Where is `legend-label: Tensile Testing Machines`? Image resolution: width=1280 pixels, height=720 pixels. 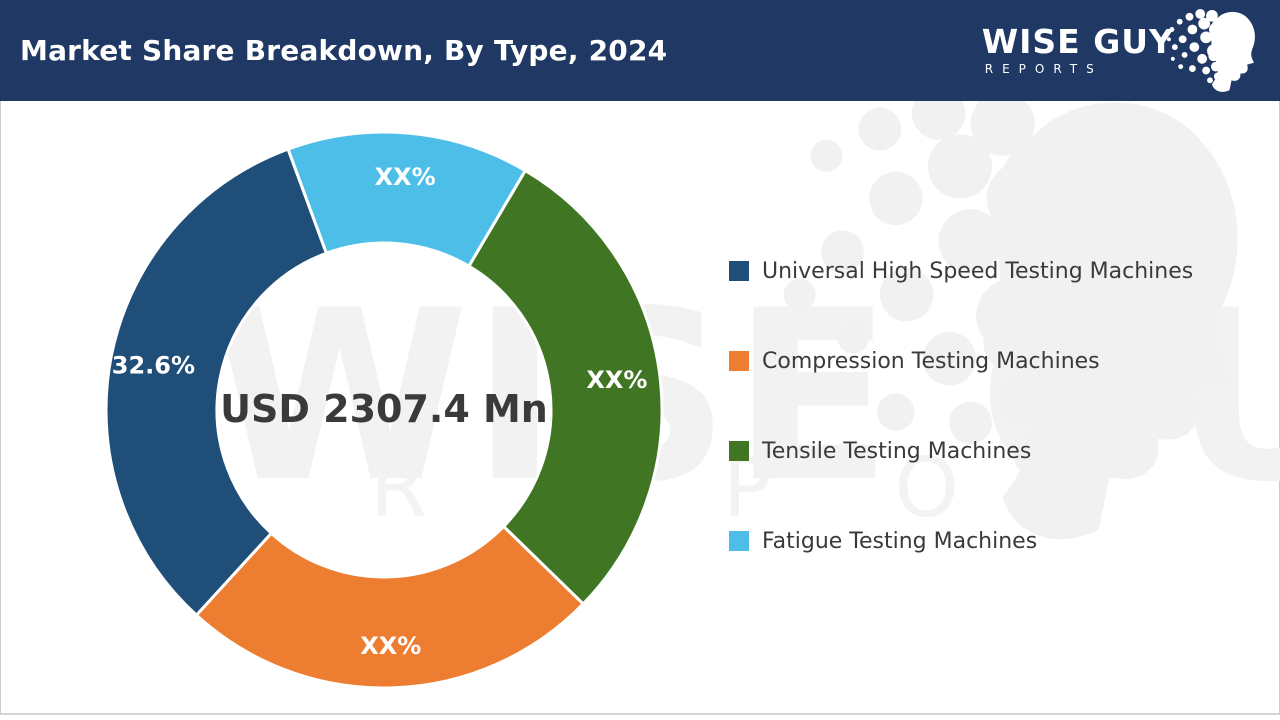 legend-label: Tensile Testing Machines is located at coordinates (897, 451).